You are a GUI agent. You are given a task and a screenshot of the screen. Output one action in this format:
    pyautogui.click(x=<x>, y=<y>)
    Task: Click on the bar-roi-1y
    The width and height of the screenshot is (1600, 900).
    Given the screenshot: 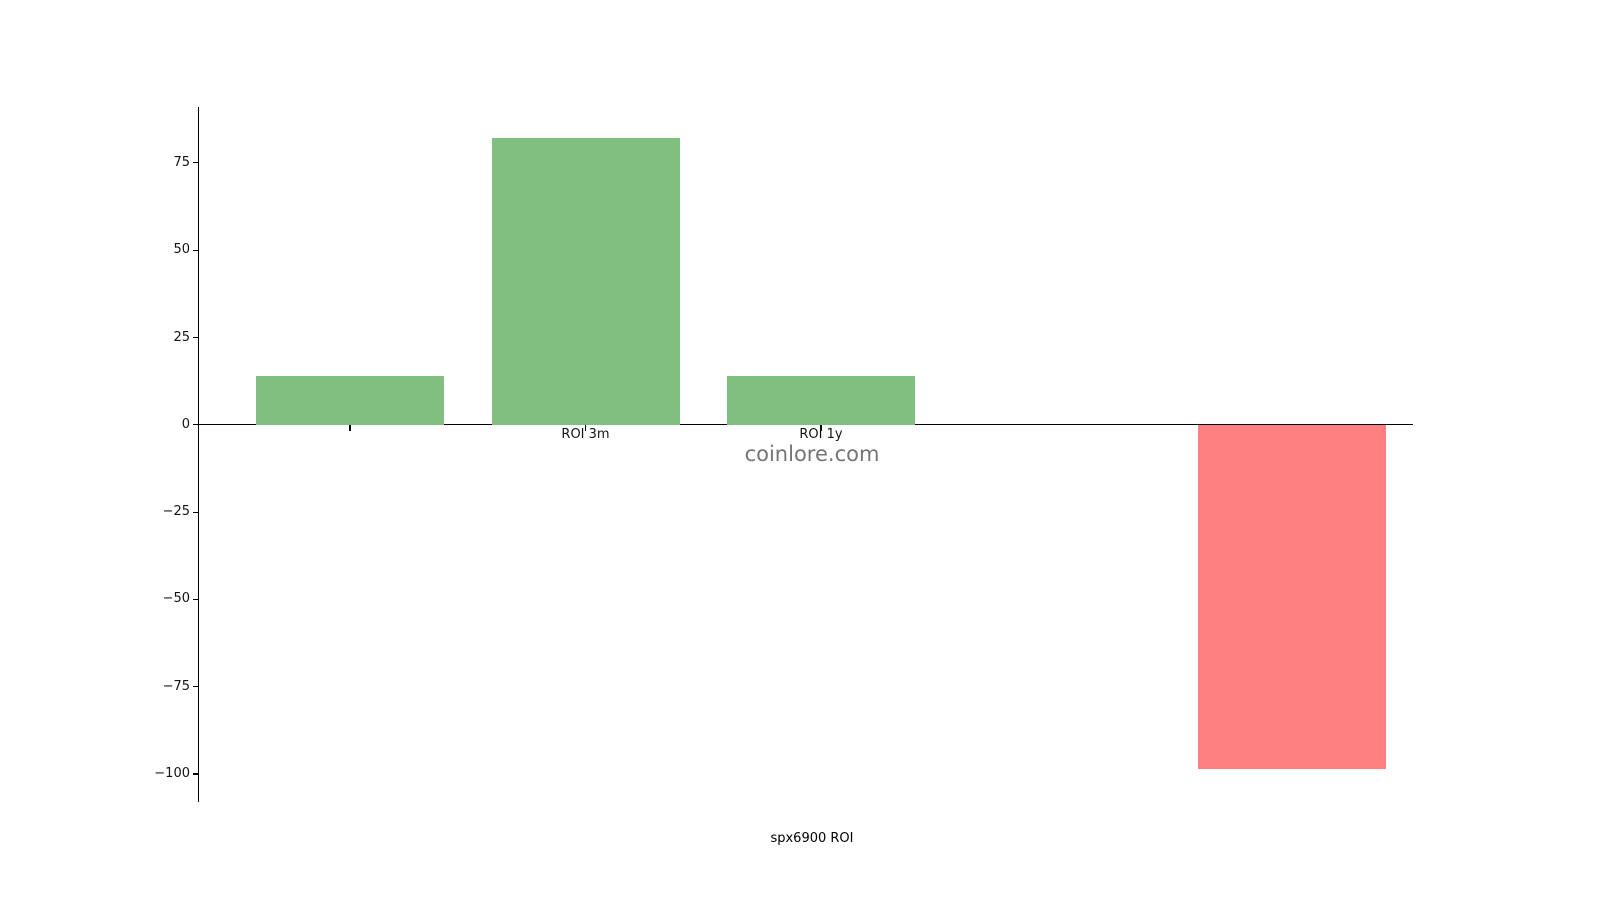 What is the action you would take?
    pyautogui.click(x=821, y=400)
    